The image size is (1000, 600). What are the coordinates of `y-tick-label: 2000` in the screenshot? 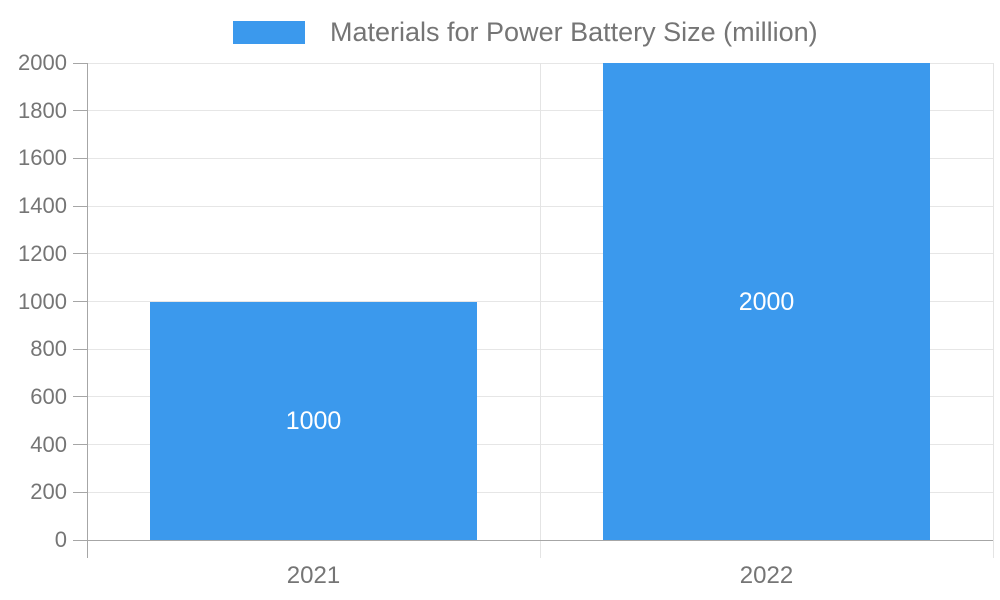 It's located at (42, 62).